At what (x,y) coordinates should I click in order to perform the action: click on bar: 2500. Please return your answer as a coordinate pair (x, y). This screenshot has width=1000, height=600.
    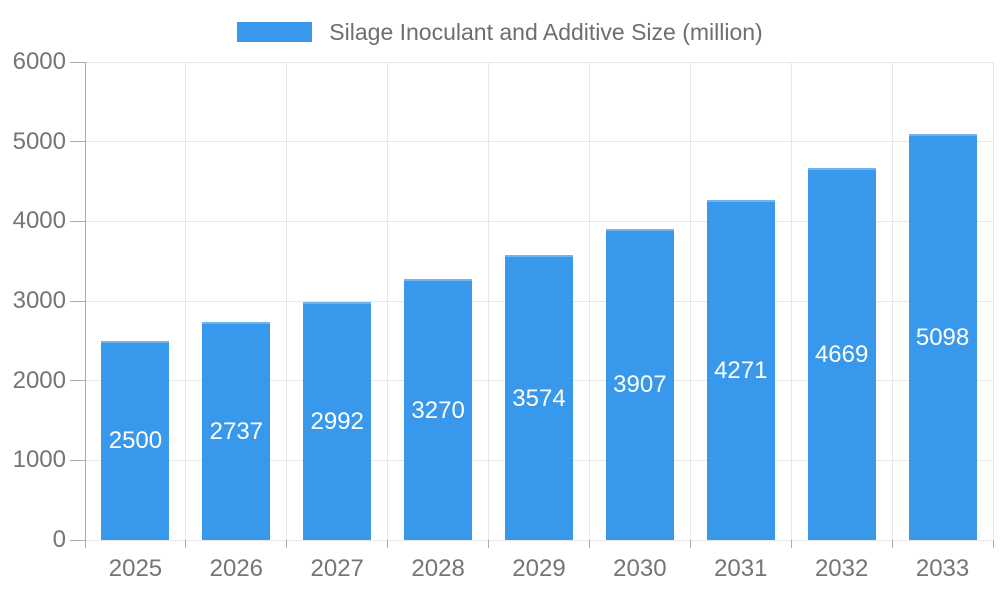
    Looking at the image, I should click on (135, 440).